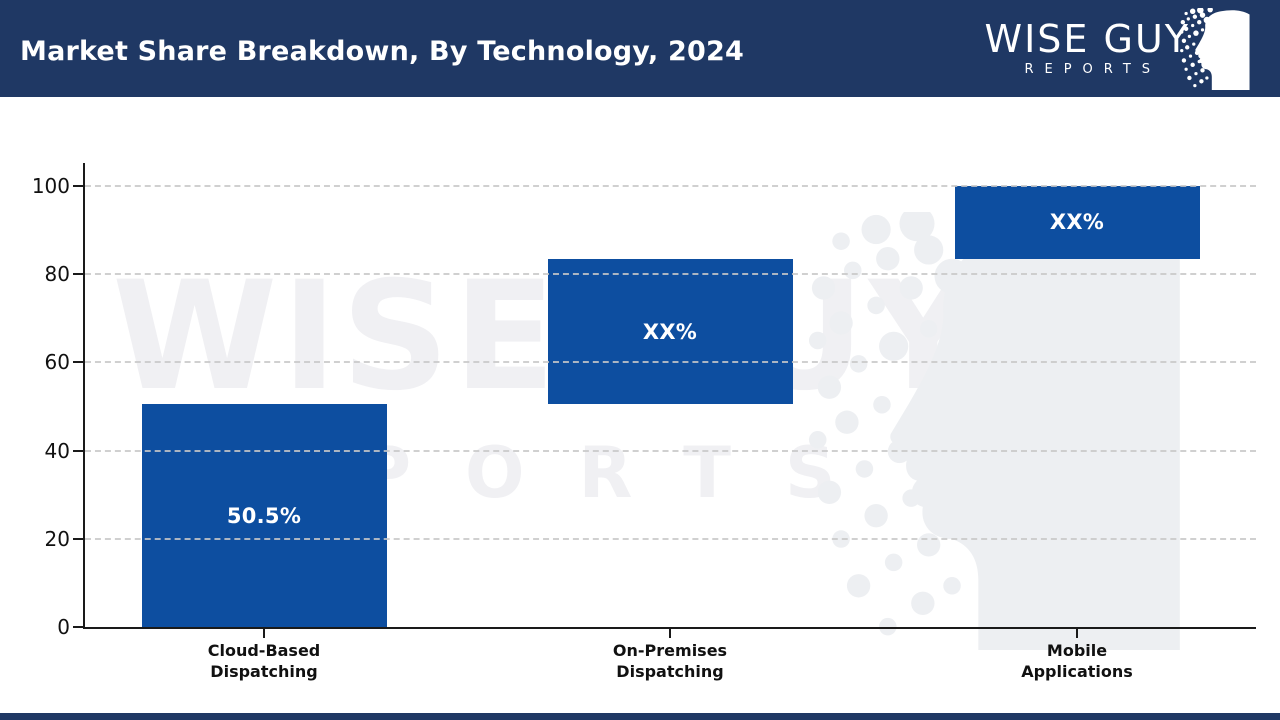 This screenshot has width=1280, height=720. I want to click on y-axis-spine, so click(84, 396).